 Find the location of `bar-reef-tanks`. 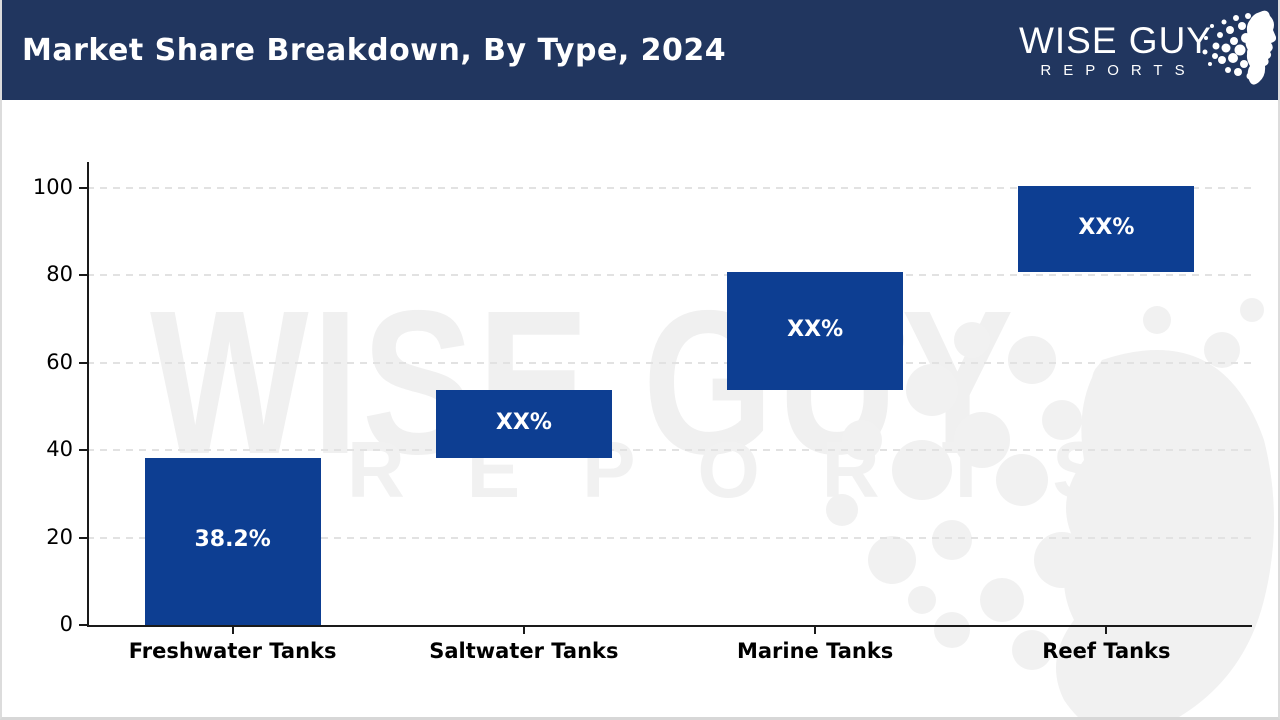

bar-reef-tanks is located at coordinates (1106, 228).